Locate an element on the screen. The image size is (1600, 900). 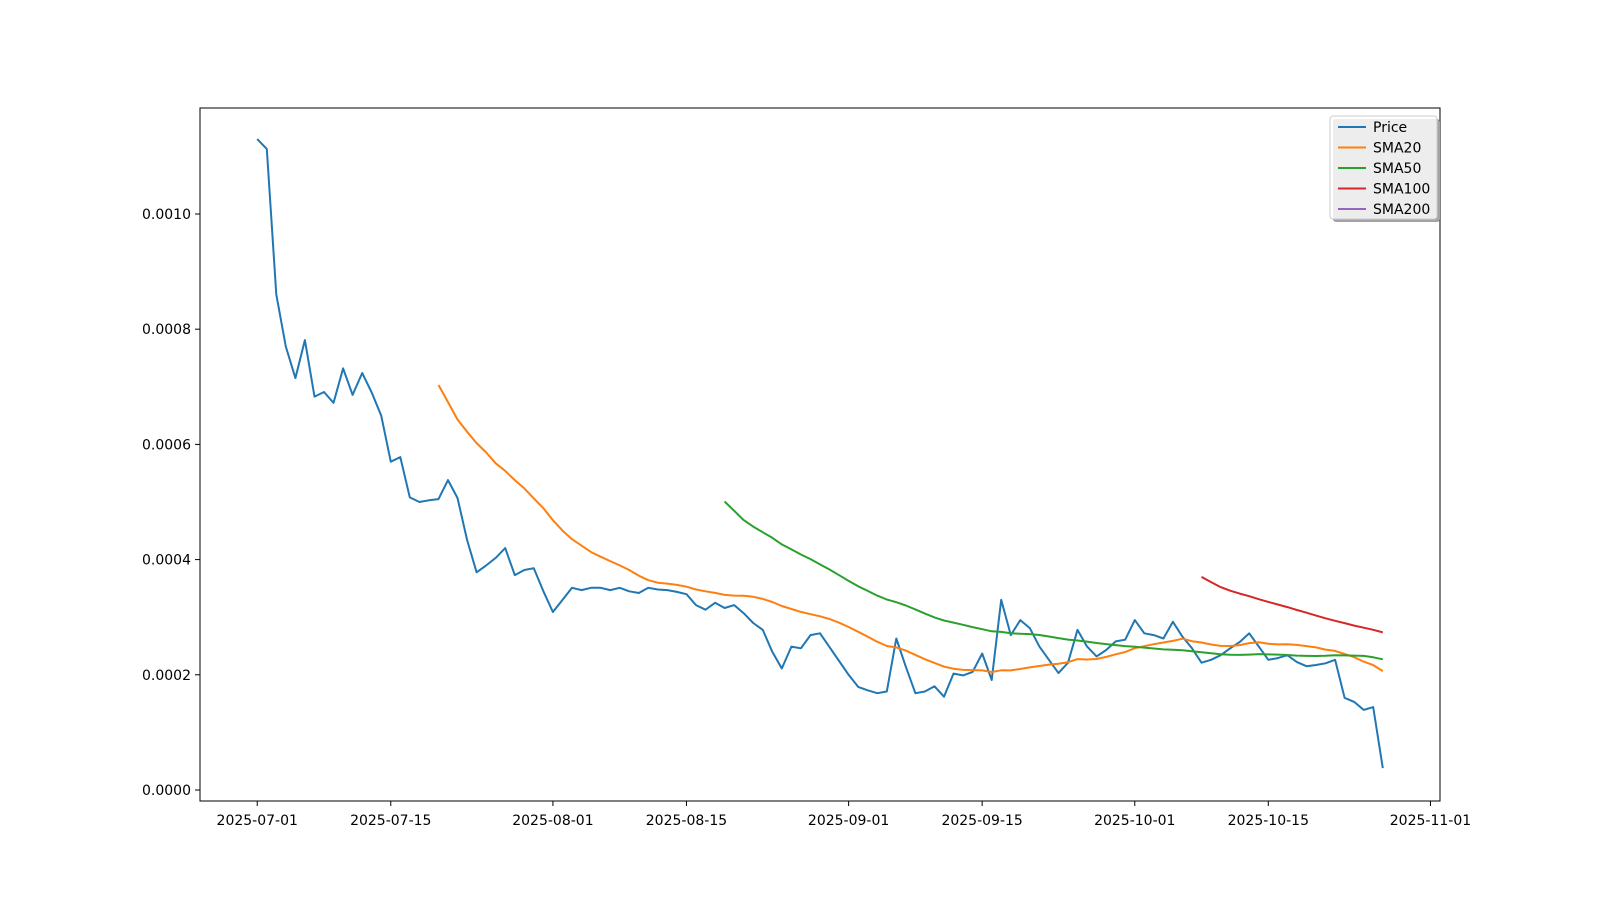
legend-box is located at coordinates (1383, 167).